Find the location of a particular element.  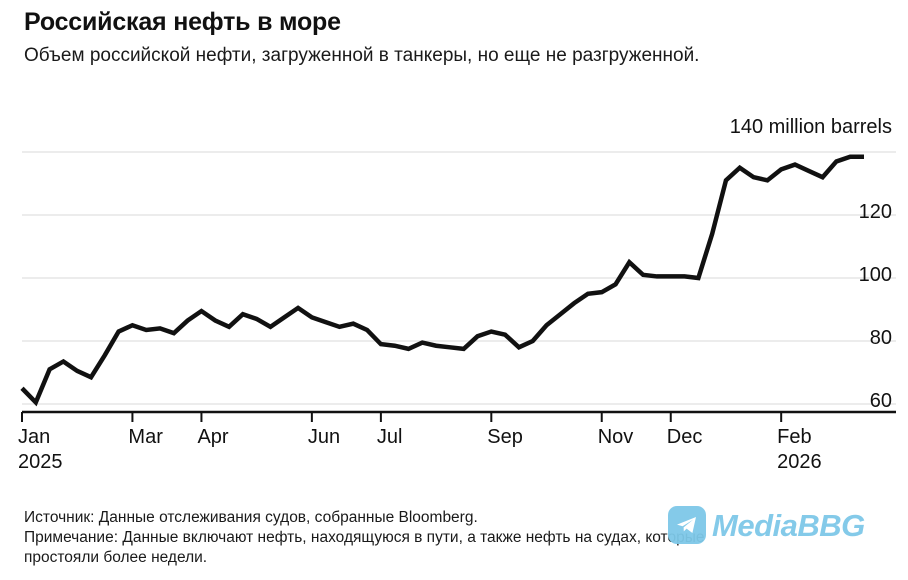

x-tick-month: Jan is located at coordinates (34, 437).